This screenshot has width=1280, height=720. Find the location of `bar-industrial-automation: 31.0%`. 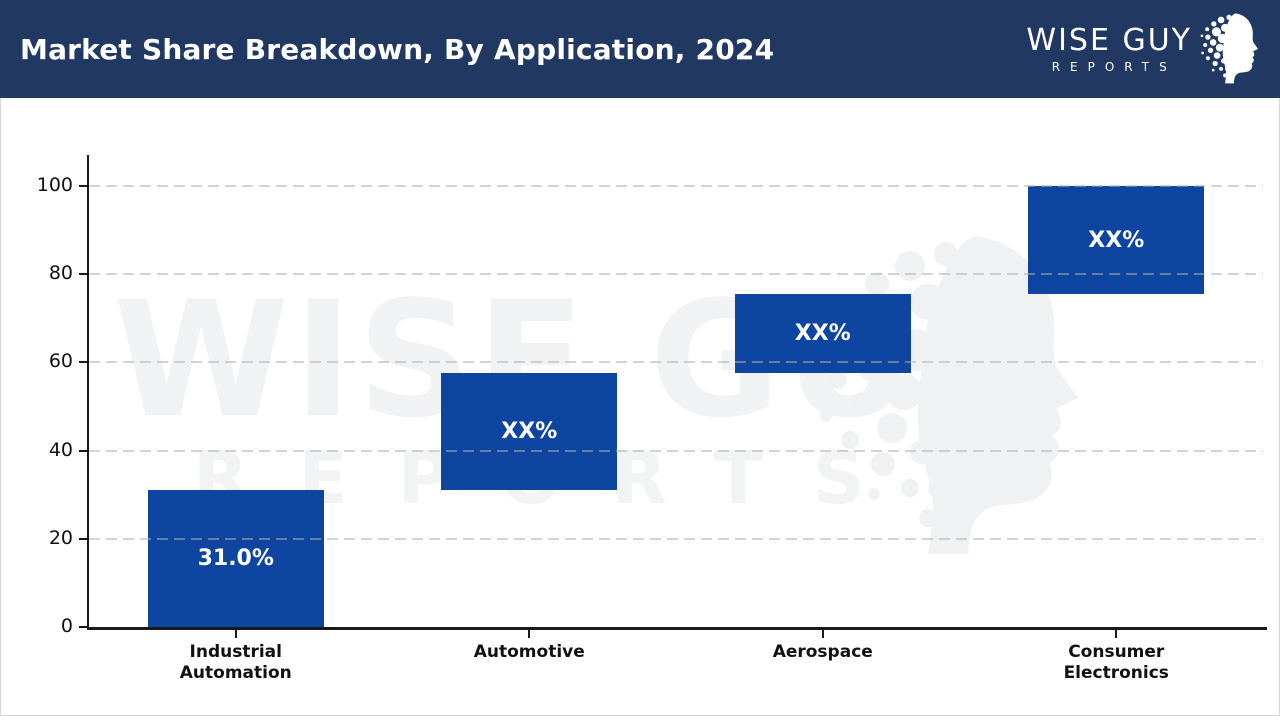

bar-industrial-automation: 31.0% is located at coordinates (235, 558).